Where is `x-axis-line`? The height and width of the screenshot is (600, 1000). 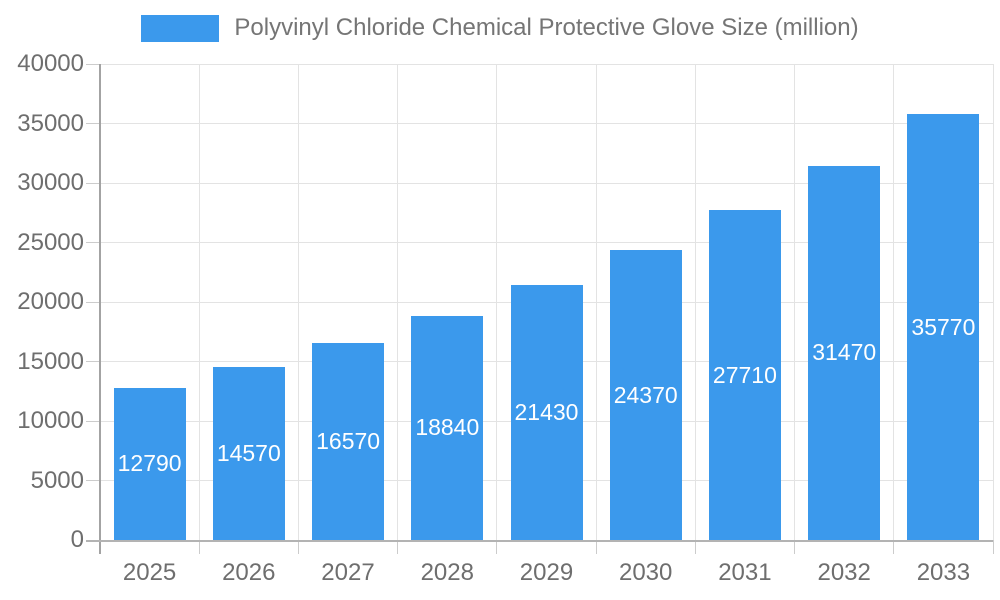 x-axis-line is located at coordinates (539, 541).